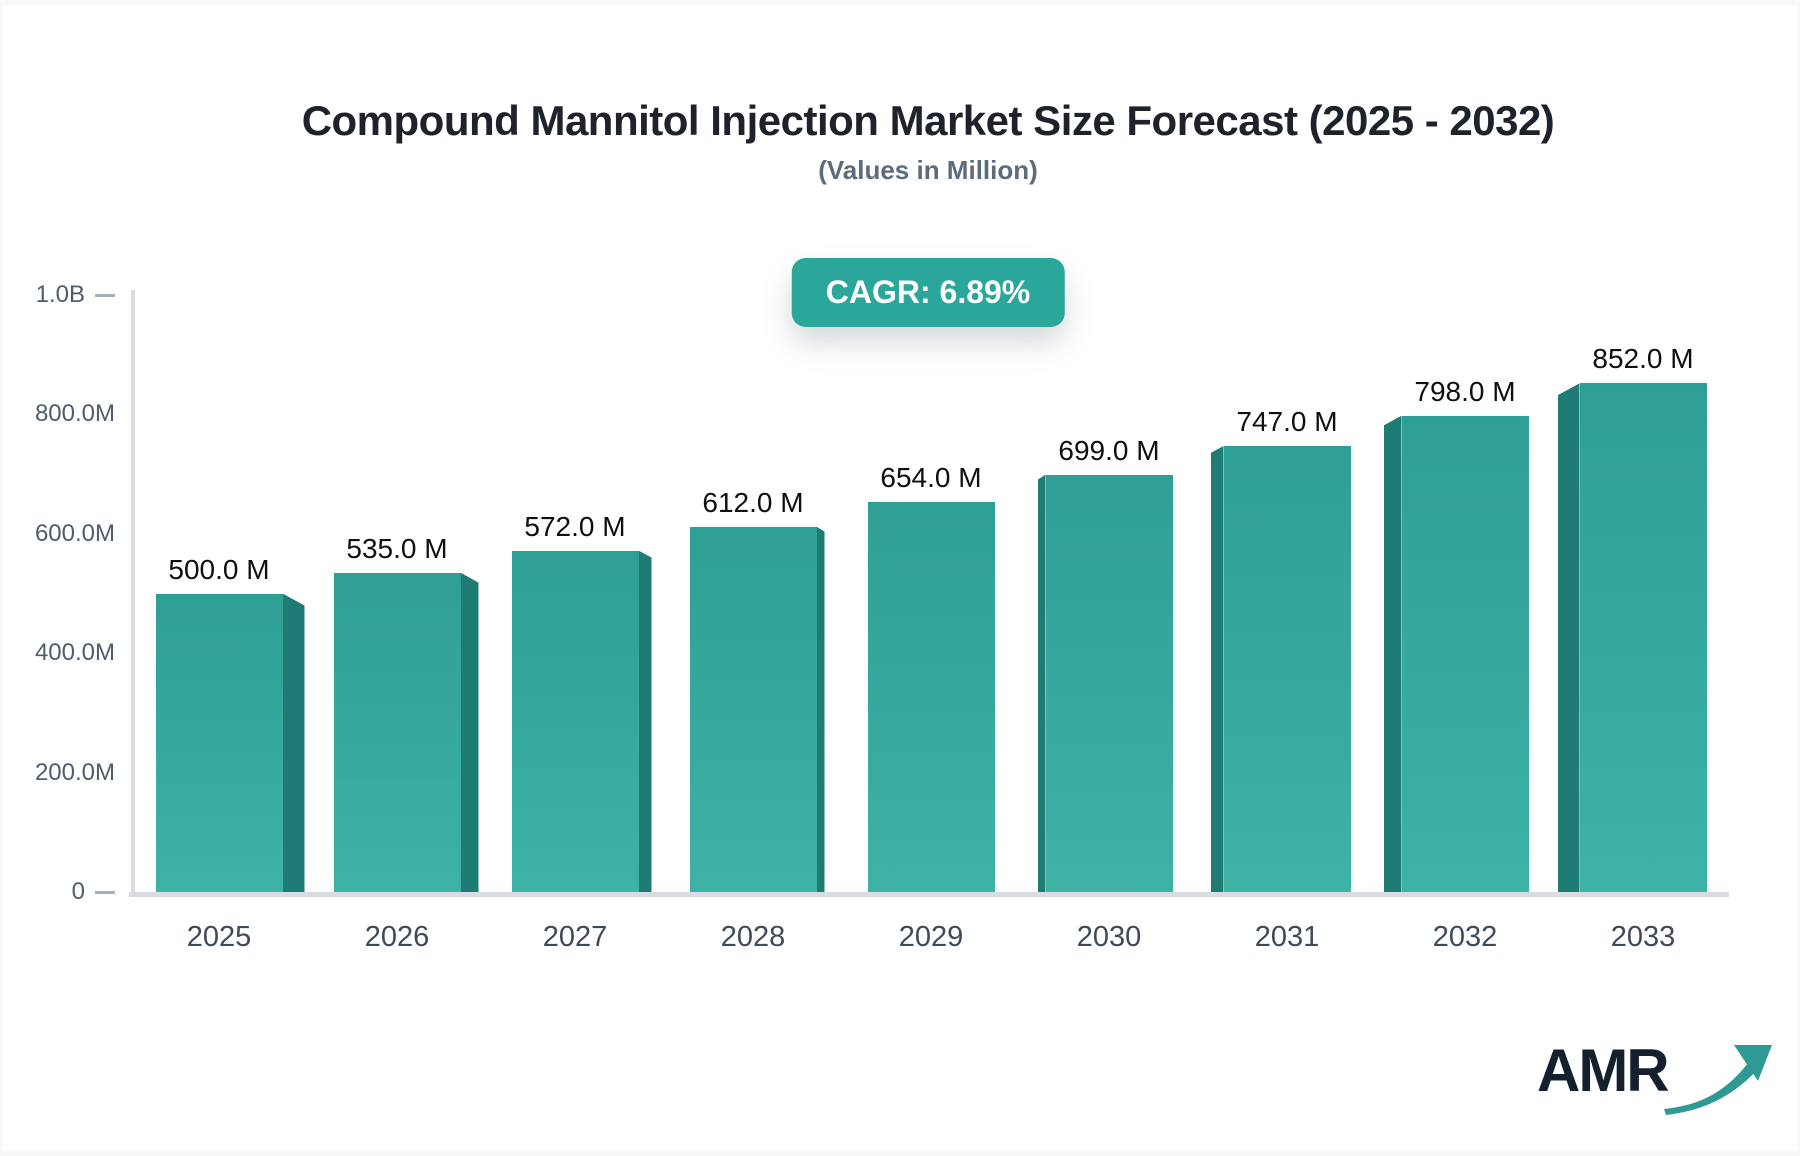 Image resolution: width=1800 pixels, height=1156 pixels. Describe the element at coordinates (397, 548) in the screenshot. I see `bar-value-label-2026: 535.0 M` at that location.